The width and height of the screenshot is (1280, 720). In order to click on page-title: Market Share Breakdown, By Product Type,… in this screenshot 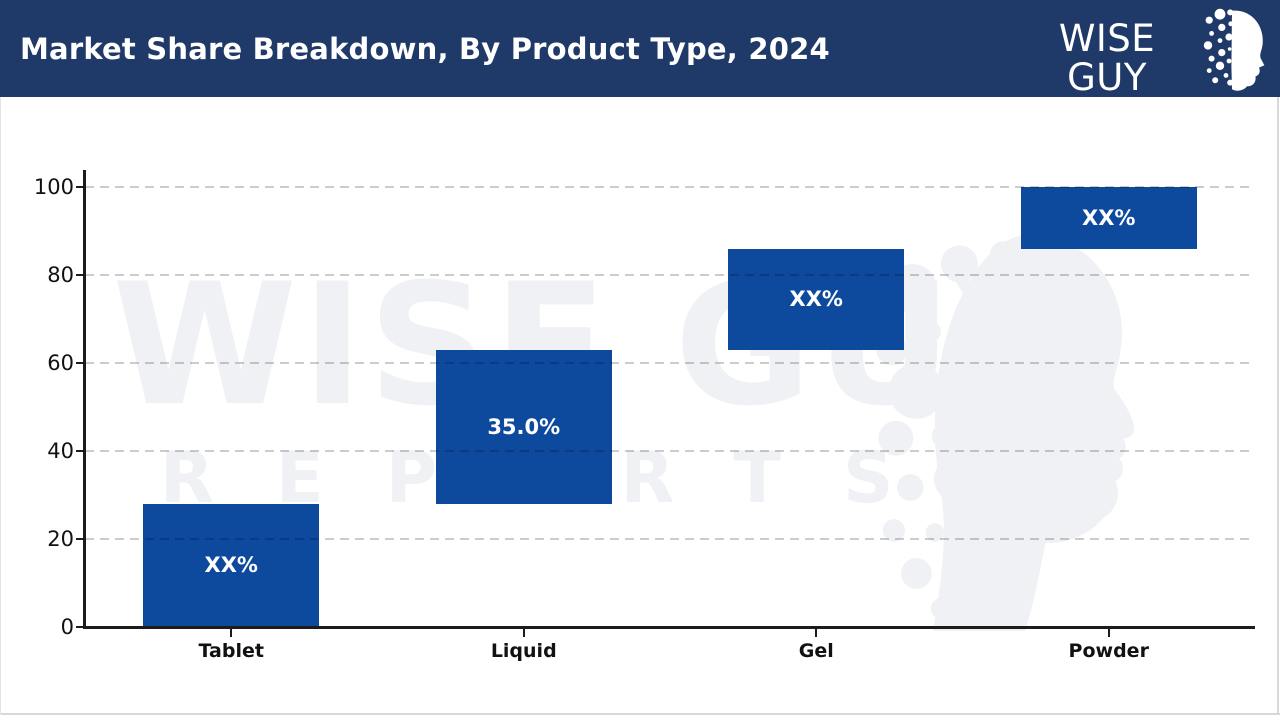, I will do `click(425, 48)`.